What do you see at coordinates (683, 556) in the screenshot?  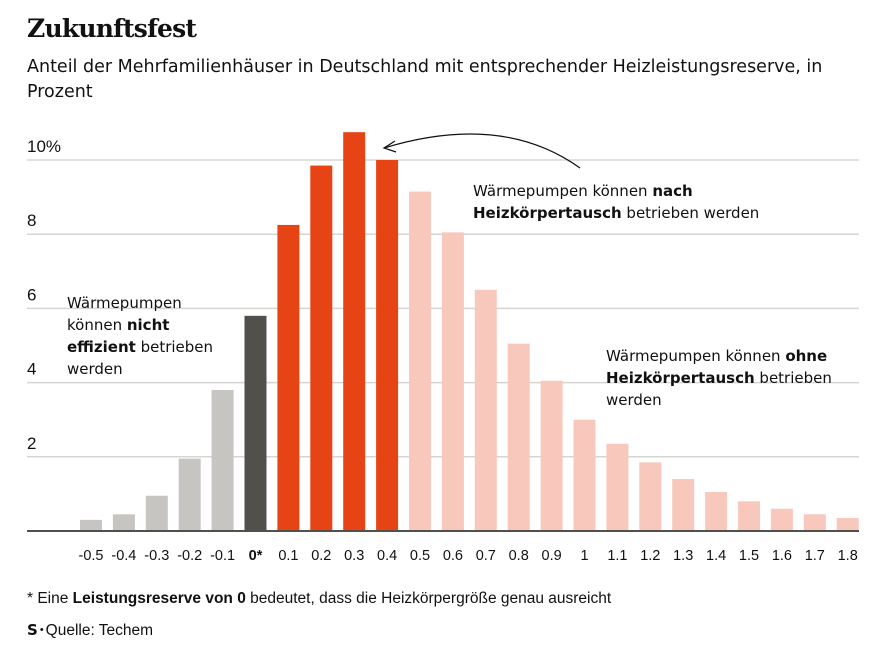 I see `x-tick-label: 1.3` at bounding box center [683, 556].